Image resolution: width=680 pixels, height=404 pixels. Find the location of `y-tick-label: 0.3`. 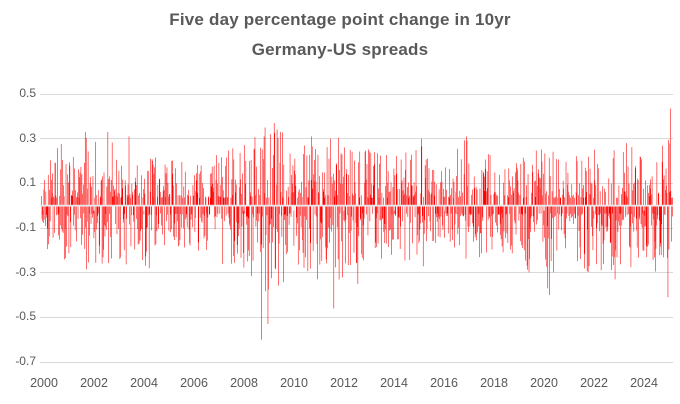

y-tick-label: 0.3 is located at coordinates (27, 137).